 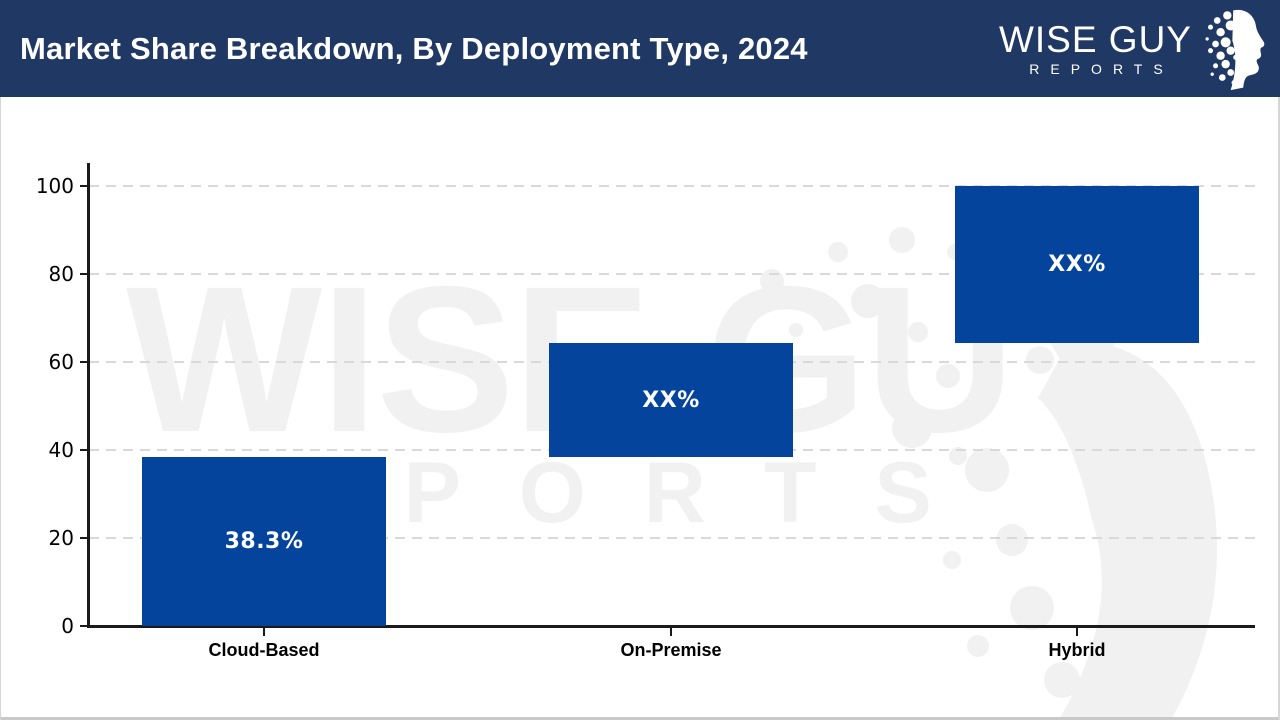 I want to click on y-tick-label: 40, so click(x=61, y=450).